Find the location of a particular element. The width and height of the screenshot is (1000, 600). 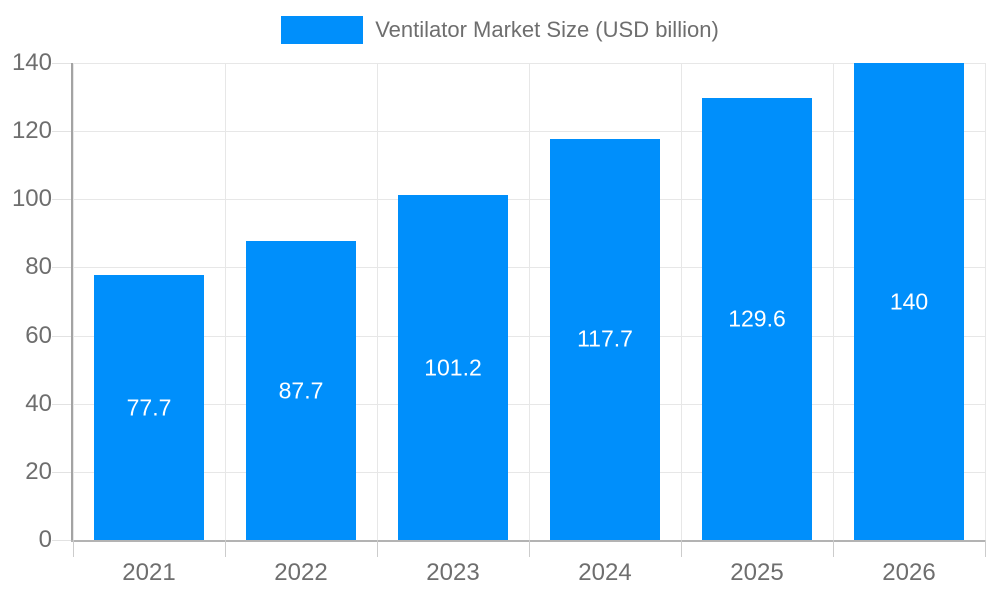

bar-value-label: 129.6 is located at coordinates (757, 318).